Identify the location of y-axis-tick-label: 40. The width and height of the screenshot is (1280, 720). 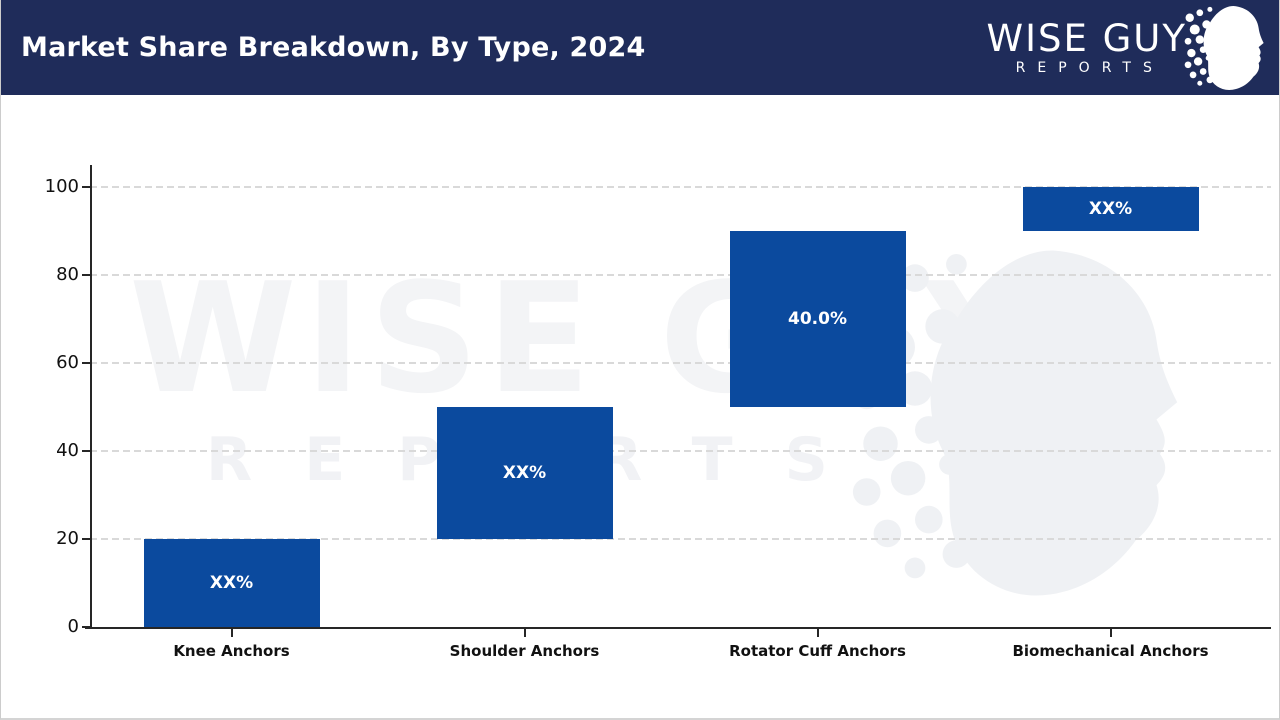
(67, 450).